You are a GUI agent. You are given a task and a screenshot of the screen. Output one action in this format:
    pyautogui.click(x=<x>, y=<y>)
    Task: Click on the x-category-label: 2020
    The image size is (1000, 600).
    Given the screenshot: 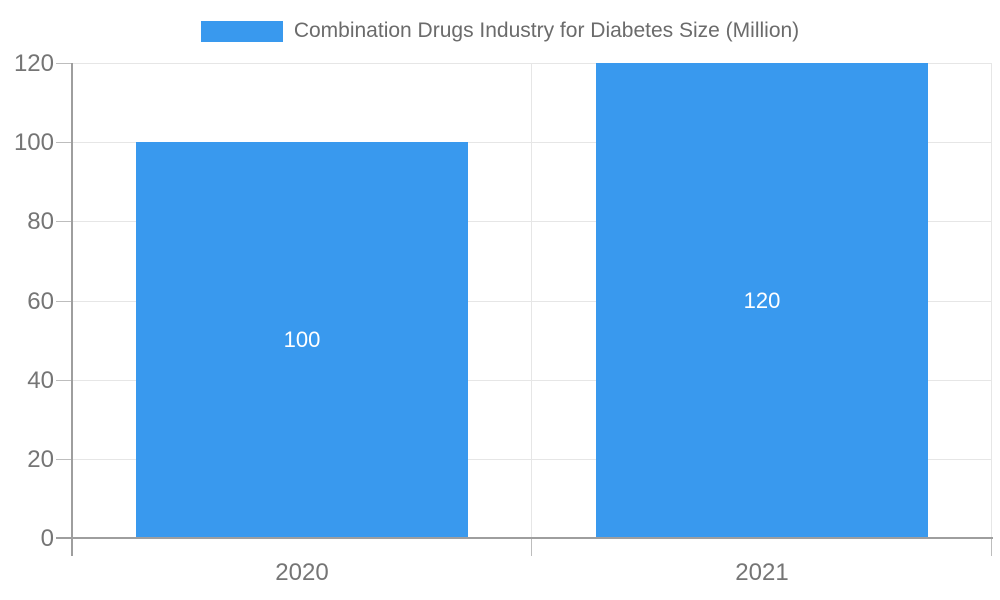 What is the action you would take?
    pyautogui.click(x=302, y=572)
    